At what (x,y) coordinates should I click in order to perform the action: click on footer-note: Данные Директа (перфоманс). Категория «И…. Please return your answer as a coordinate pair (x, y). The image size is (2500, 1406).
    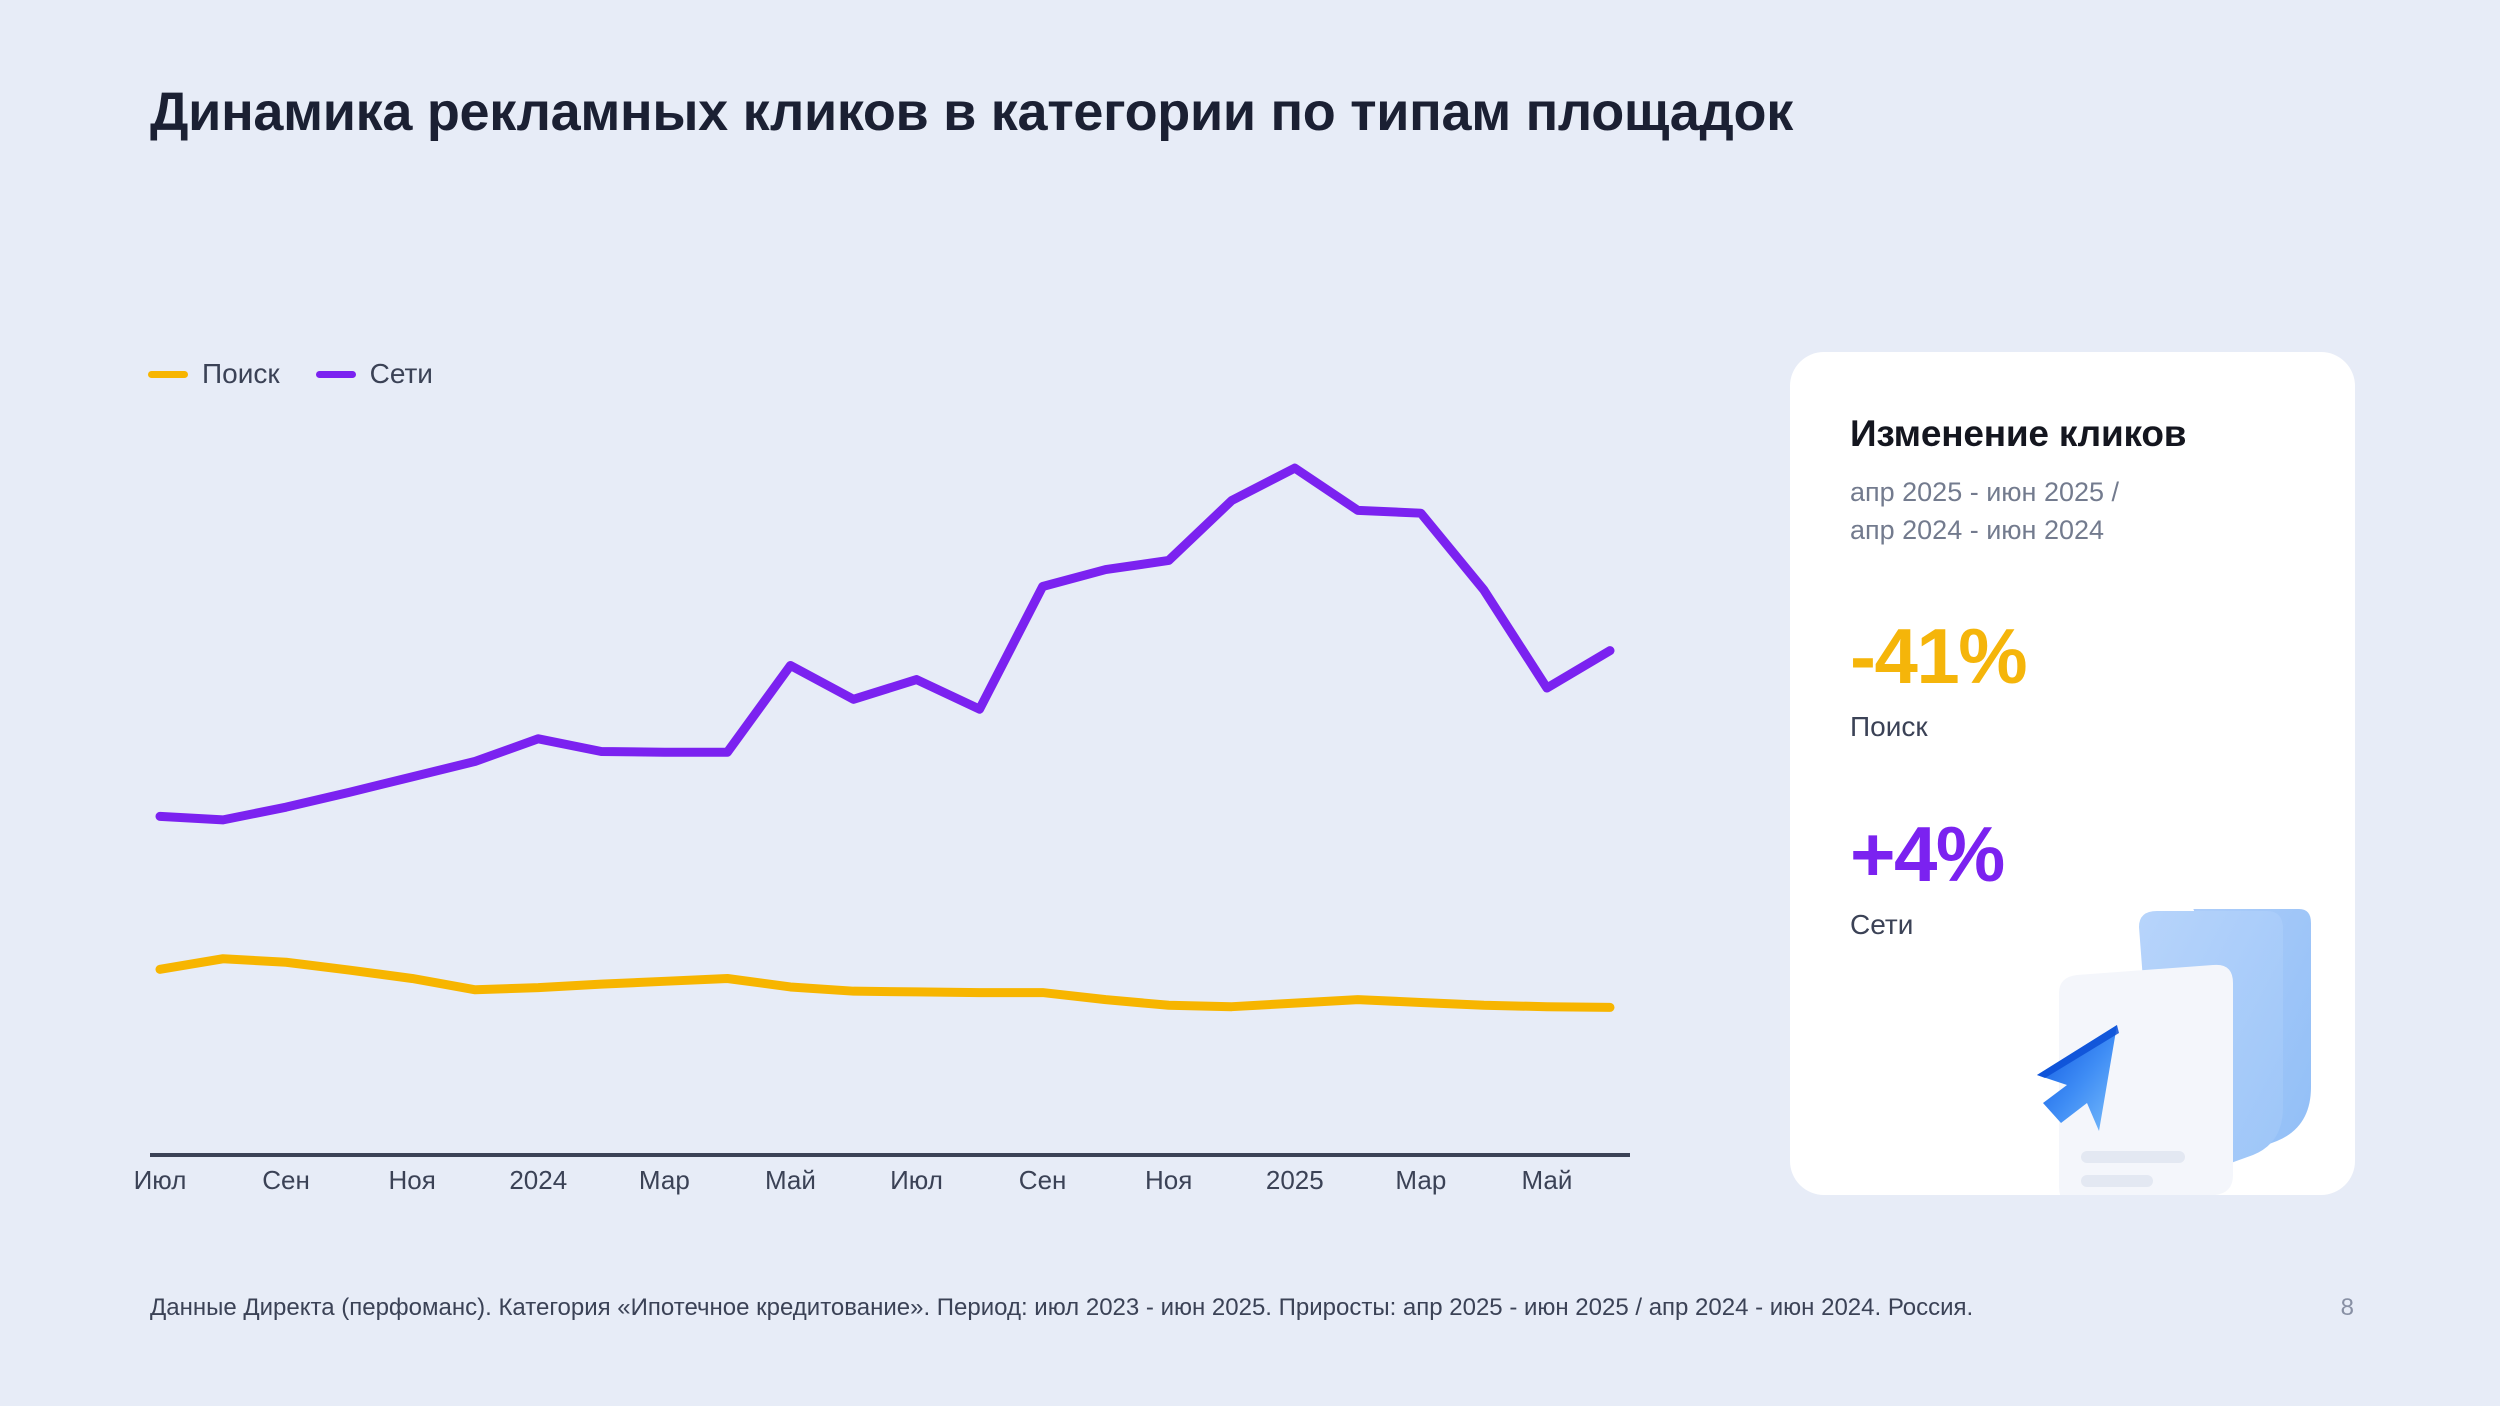
    Looking at the image, I should click on (1062, 1307).